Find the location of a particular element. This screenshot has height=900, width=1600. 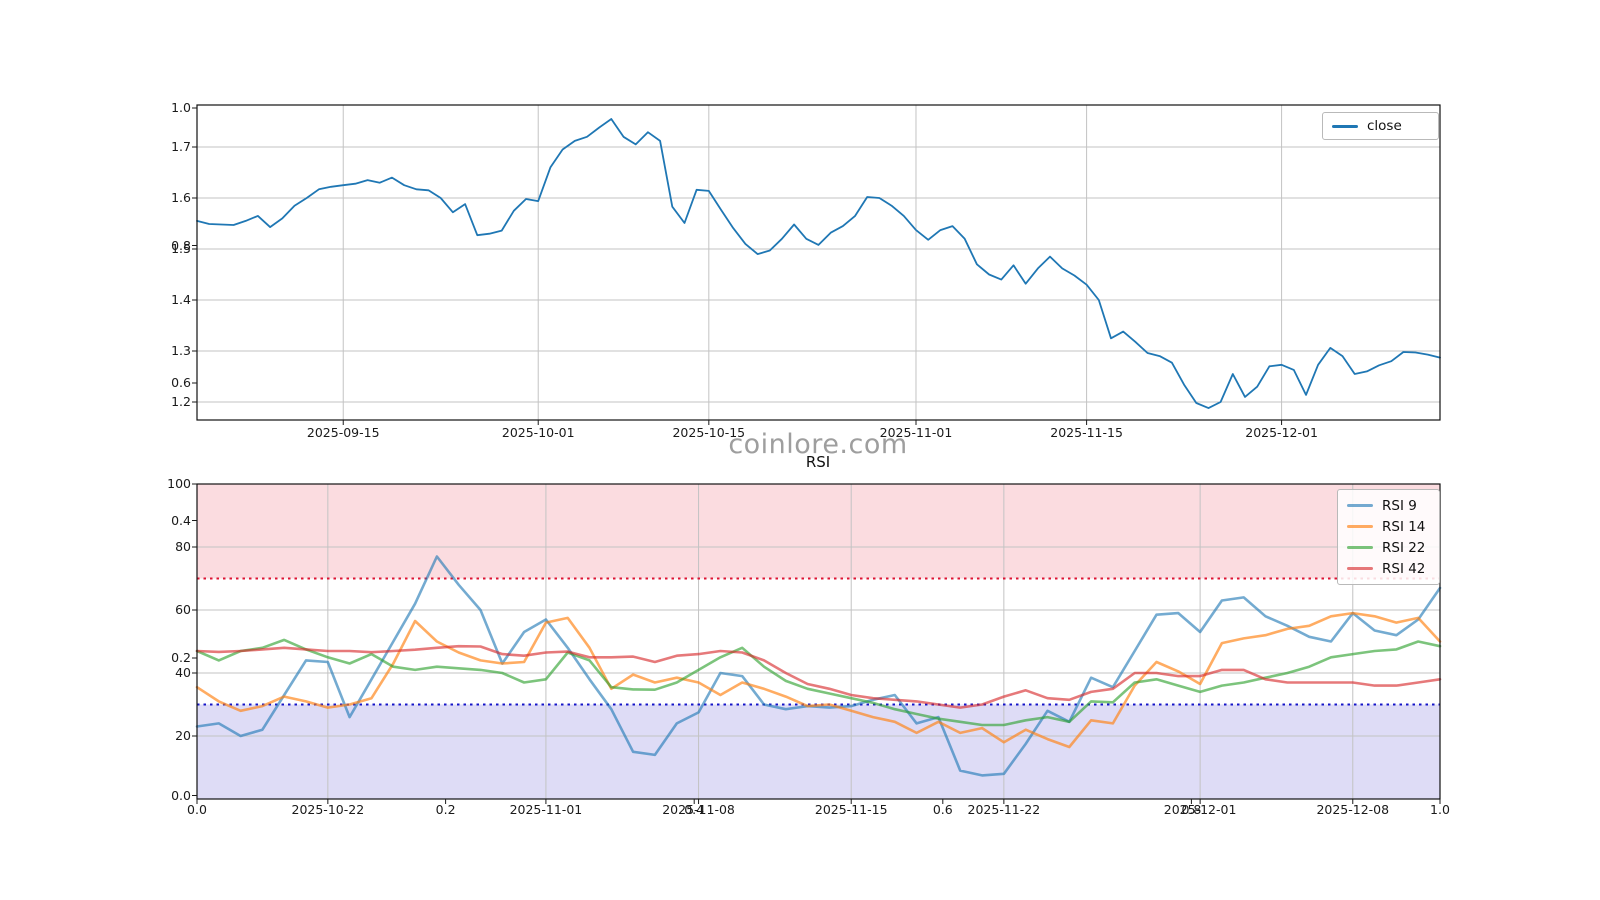

x-tick-label: 2025-12-08 is located at coordinates (1353, 809).